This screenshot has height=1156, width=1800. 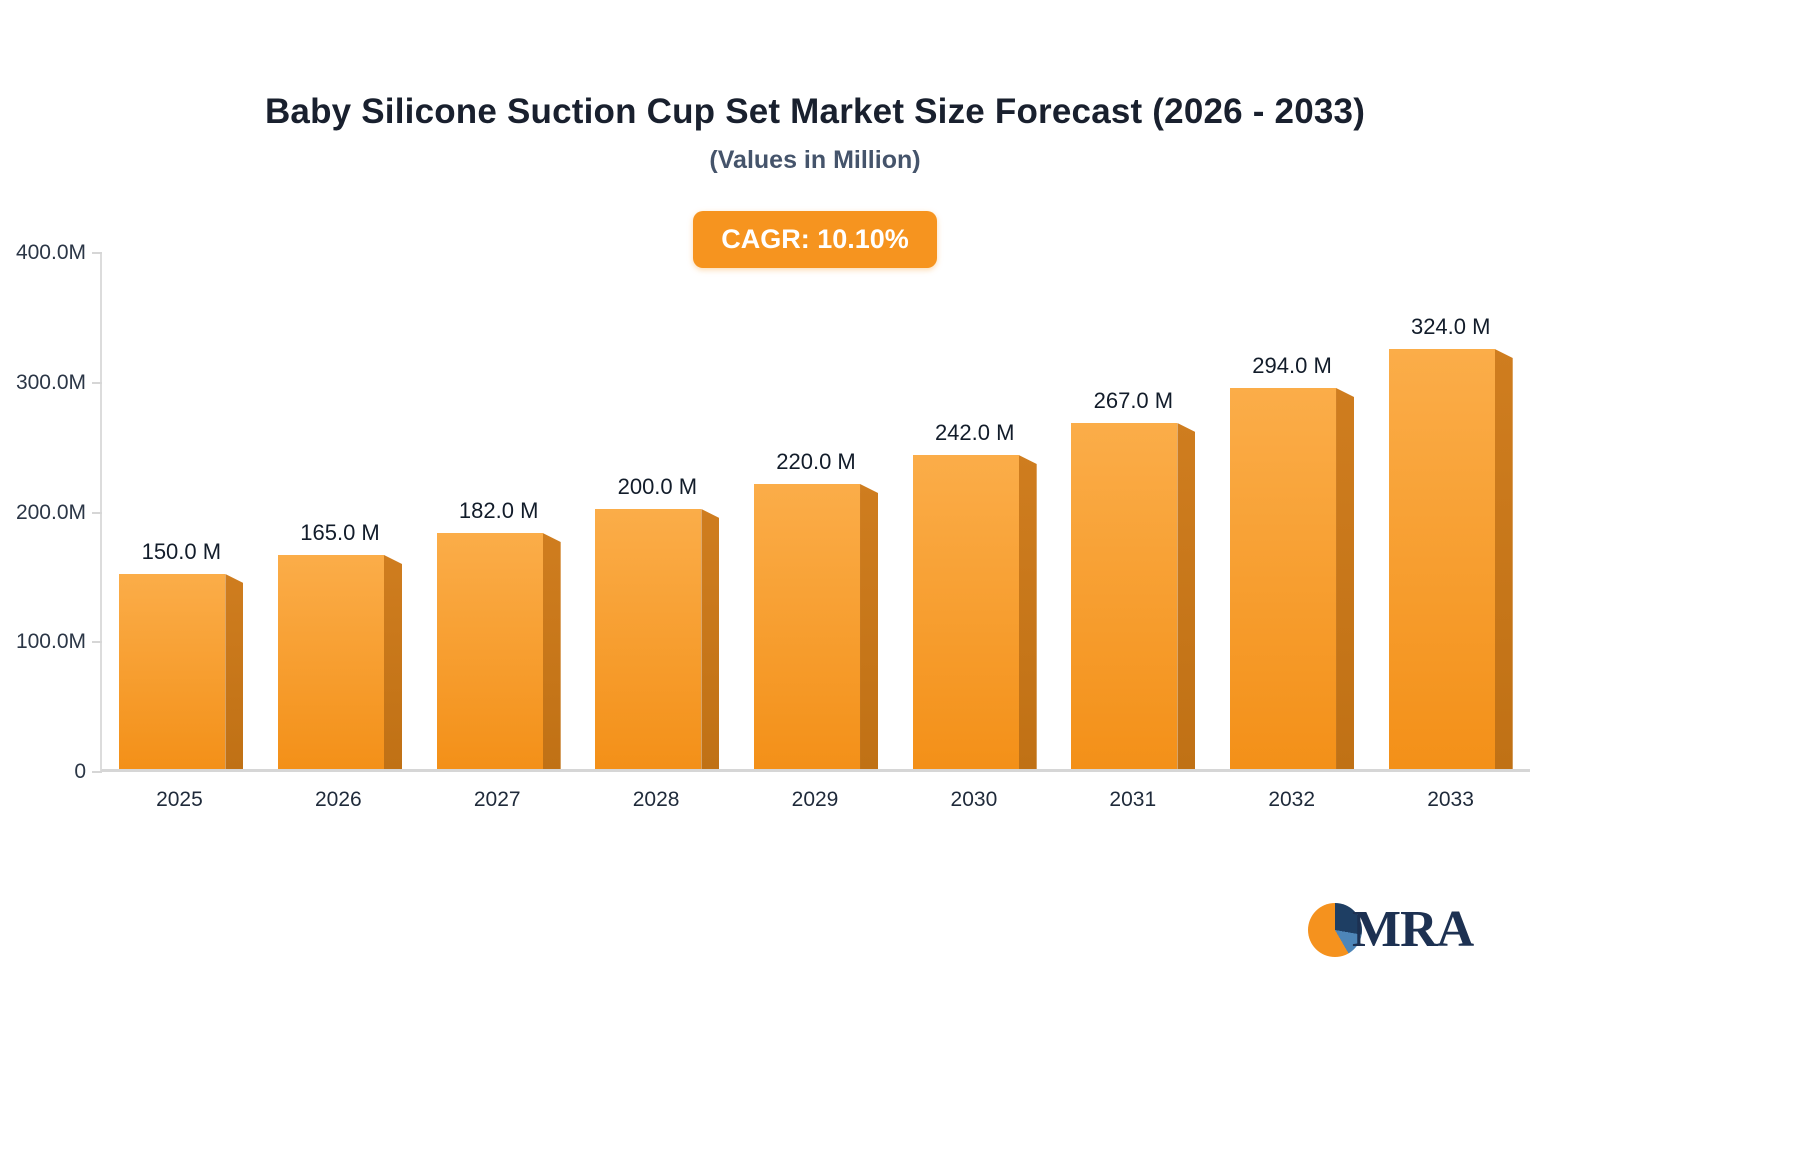 What do you see at coordinates (974, 432) in the screenshot?
I see `bar-value-label: 242.0 M` at bounding box center [974, 432].